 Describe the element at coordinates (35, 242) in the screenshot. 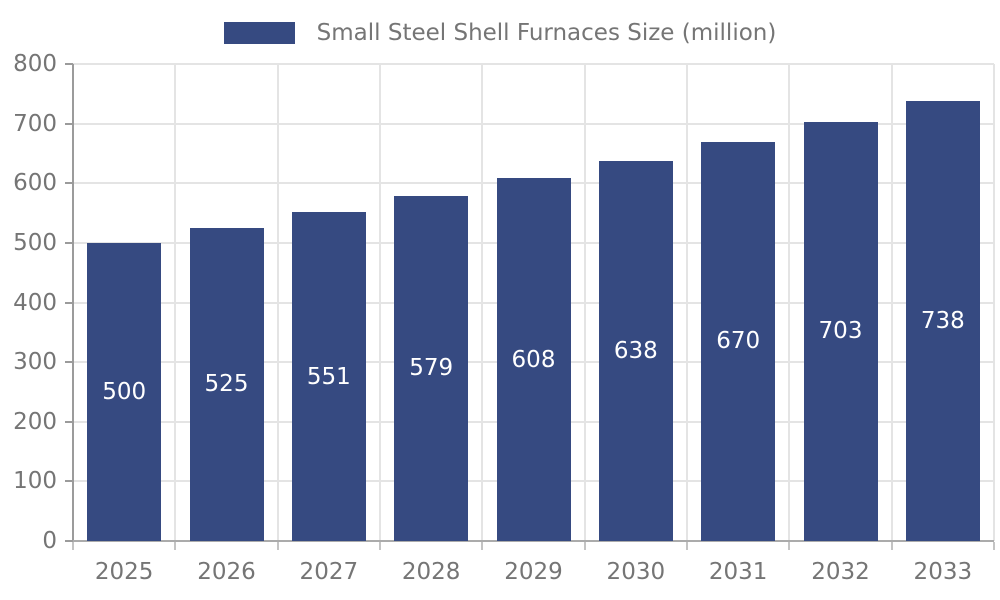

I see `y-axis-label: 500` at that location.